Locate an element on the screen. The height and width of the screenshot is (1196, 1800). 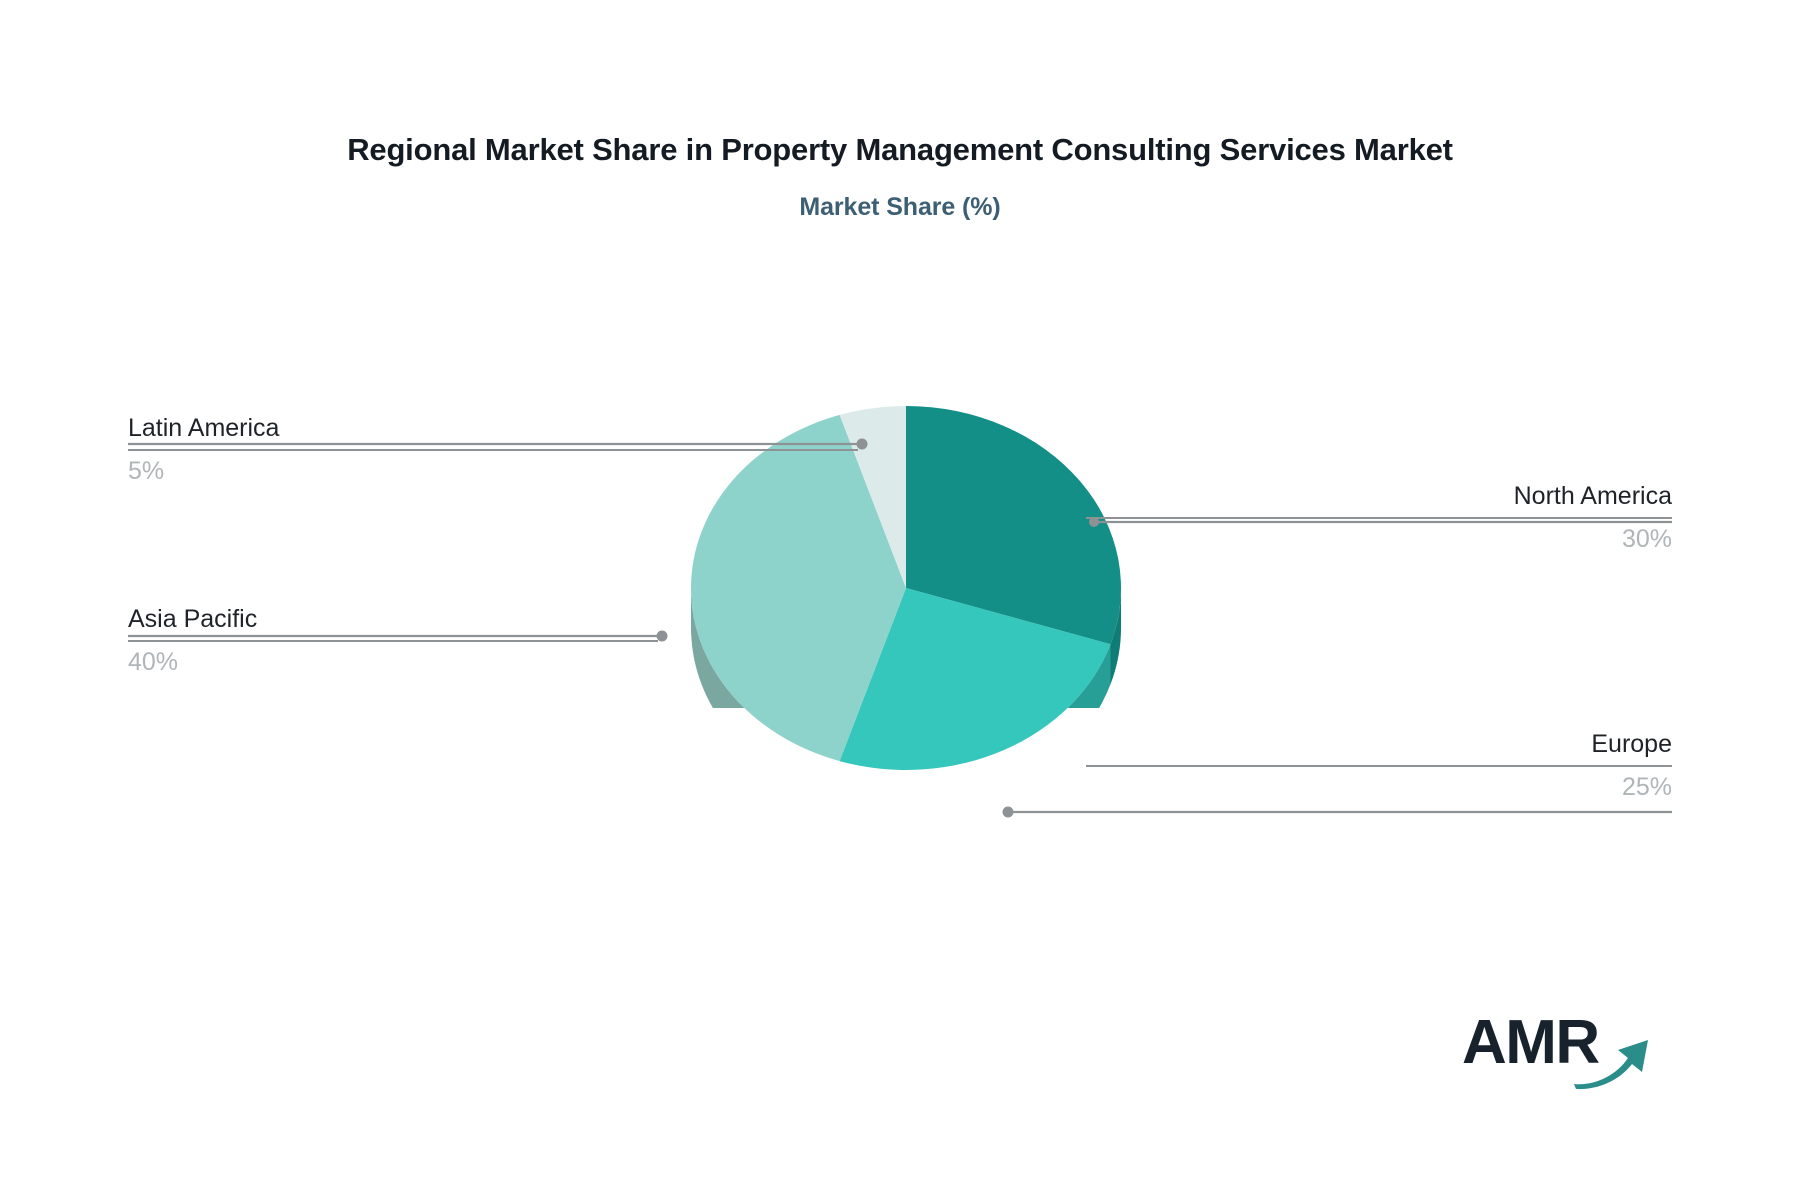
pie-slice-asia-pacific is located at coordinates (798, 588).